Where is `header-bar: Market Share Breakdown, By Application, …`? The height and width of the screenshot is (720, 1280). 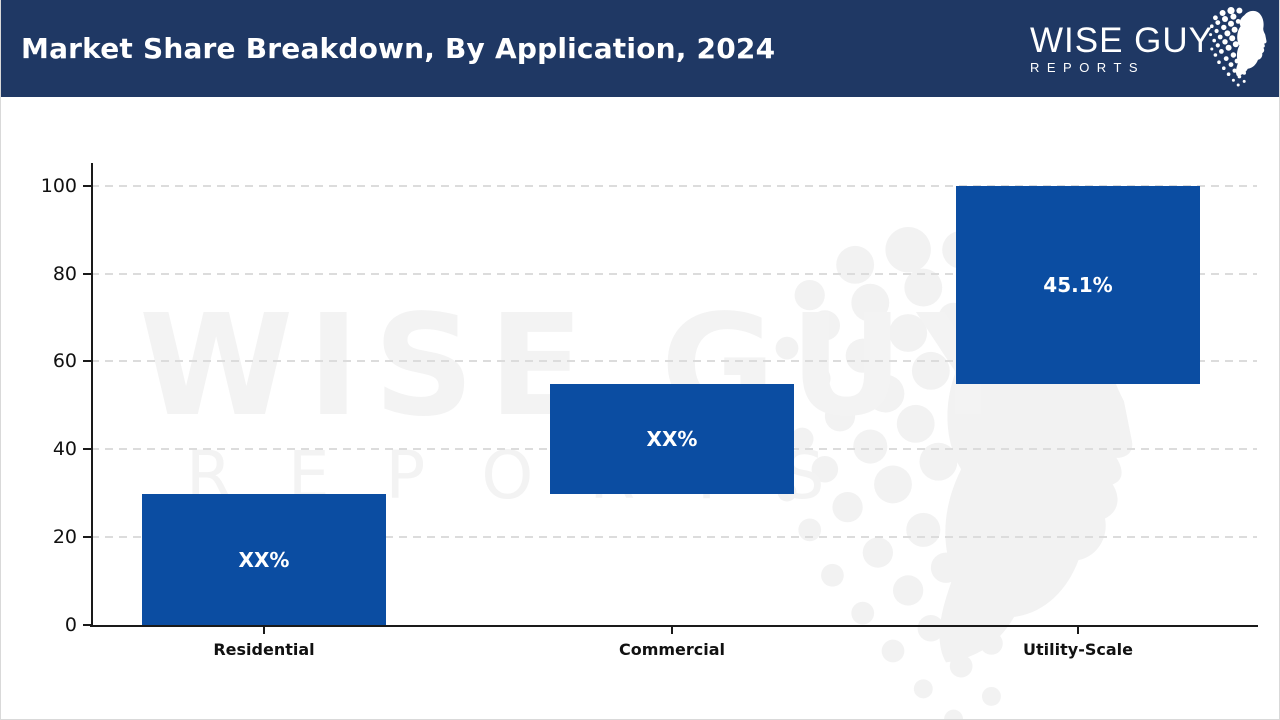
header-bar: Market Share Breakdown, By Application, … is located at coordinates (640, 48).